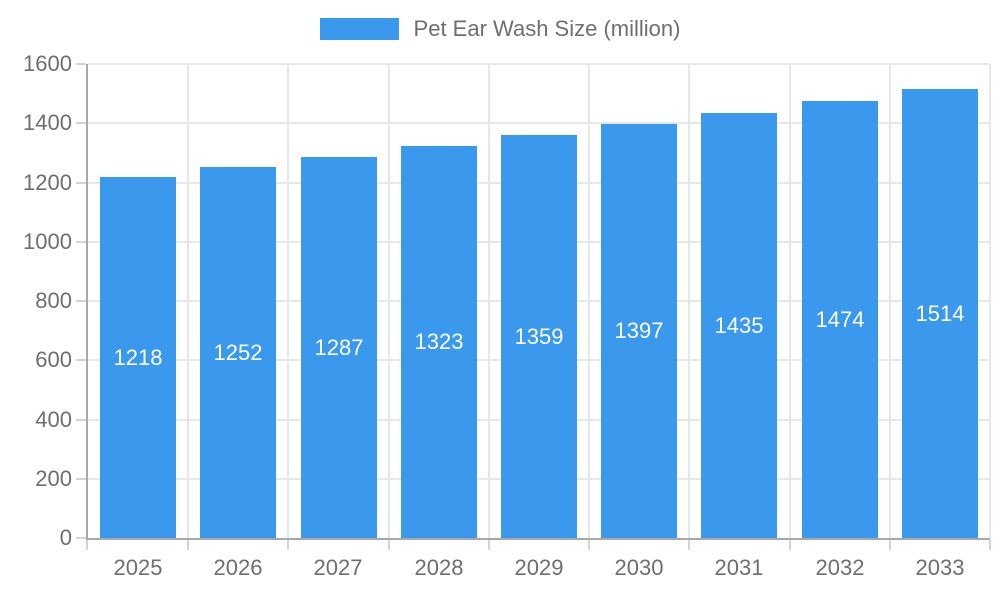  What do you see at coordinates (238, 567) in the screenshot?
I see `x-axis-label: 2026` at bounding box center [238, 567].